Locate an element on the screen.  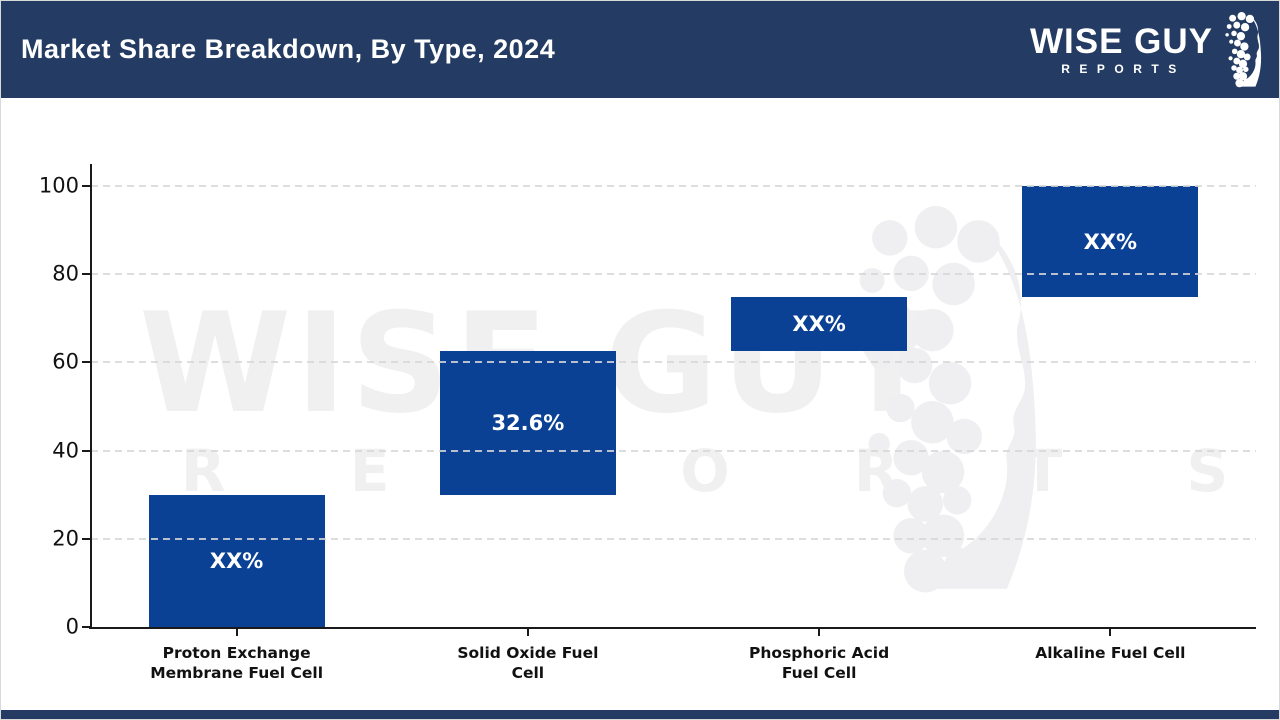
footer-bar is located at coordinates (640, 714).